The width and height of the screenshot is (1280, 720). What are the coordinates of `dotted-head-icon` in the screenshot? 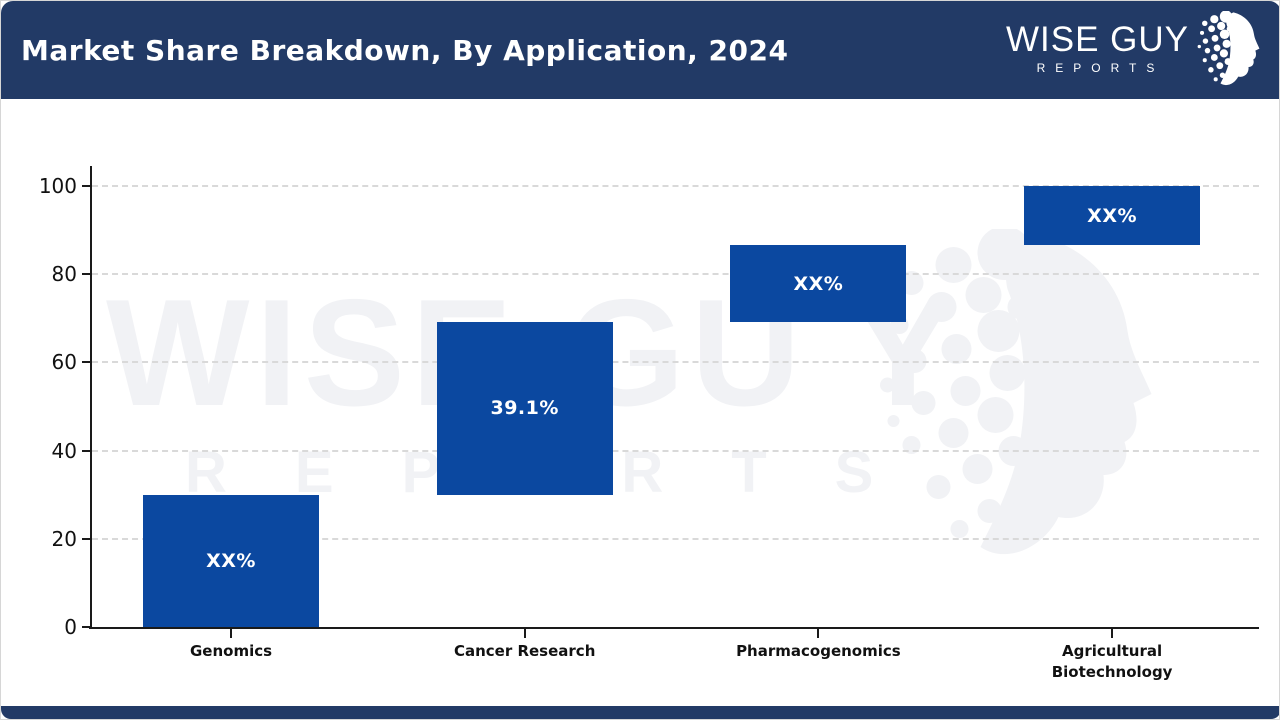 It's located at (1228, 48).